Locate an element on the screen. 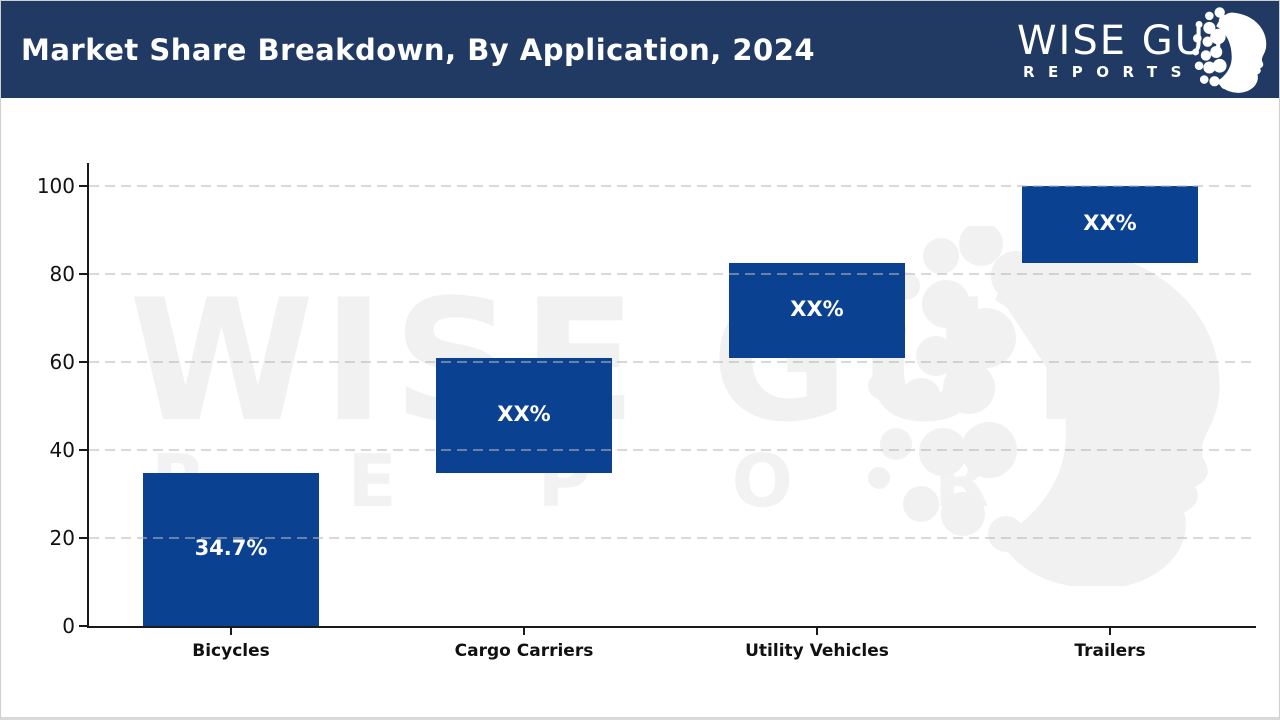 The height and width of the screenshot is (720, 1280). y-tick-label: 80 is located at coordinates (62, 274).